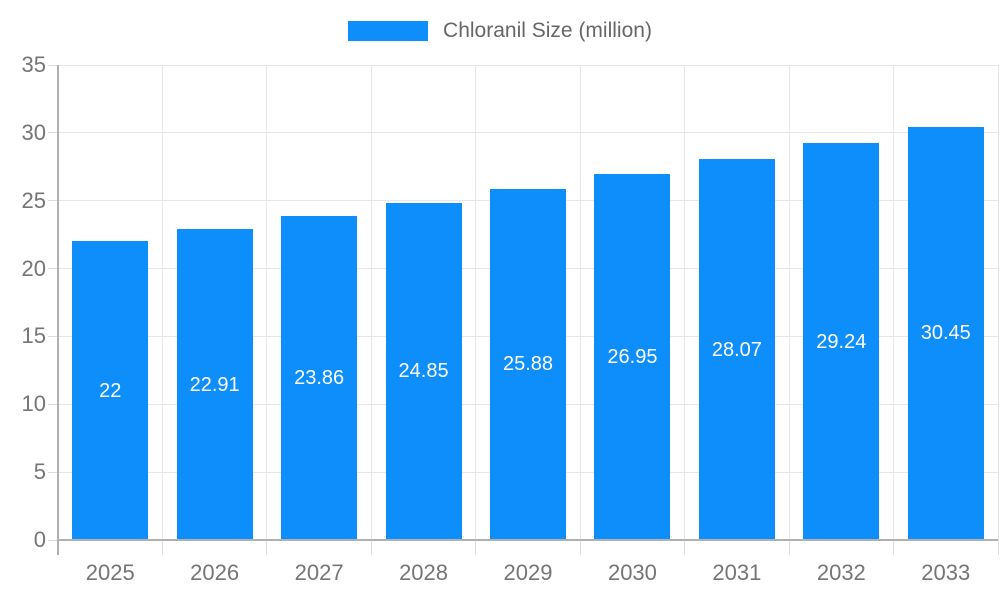 The width and height of the screenshot is (1000, 600). What do you see at coordinates (319, 572) in the screenshot?
I see `x-axis-tick-label: 2027` at bounding box center [319, 572].